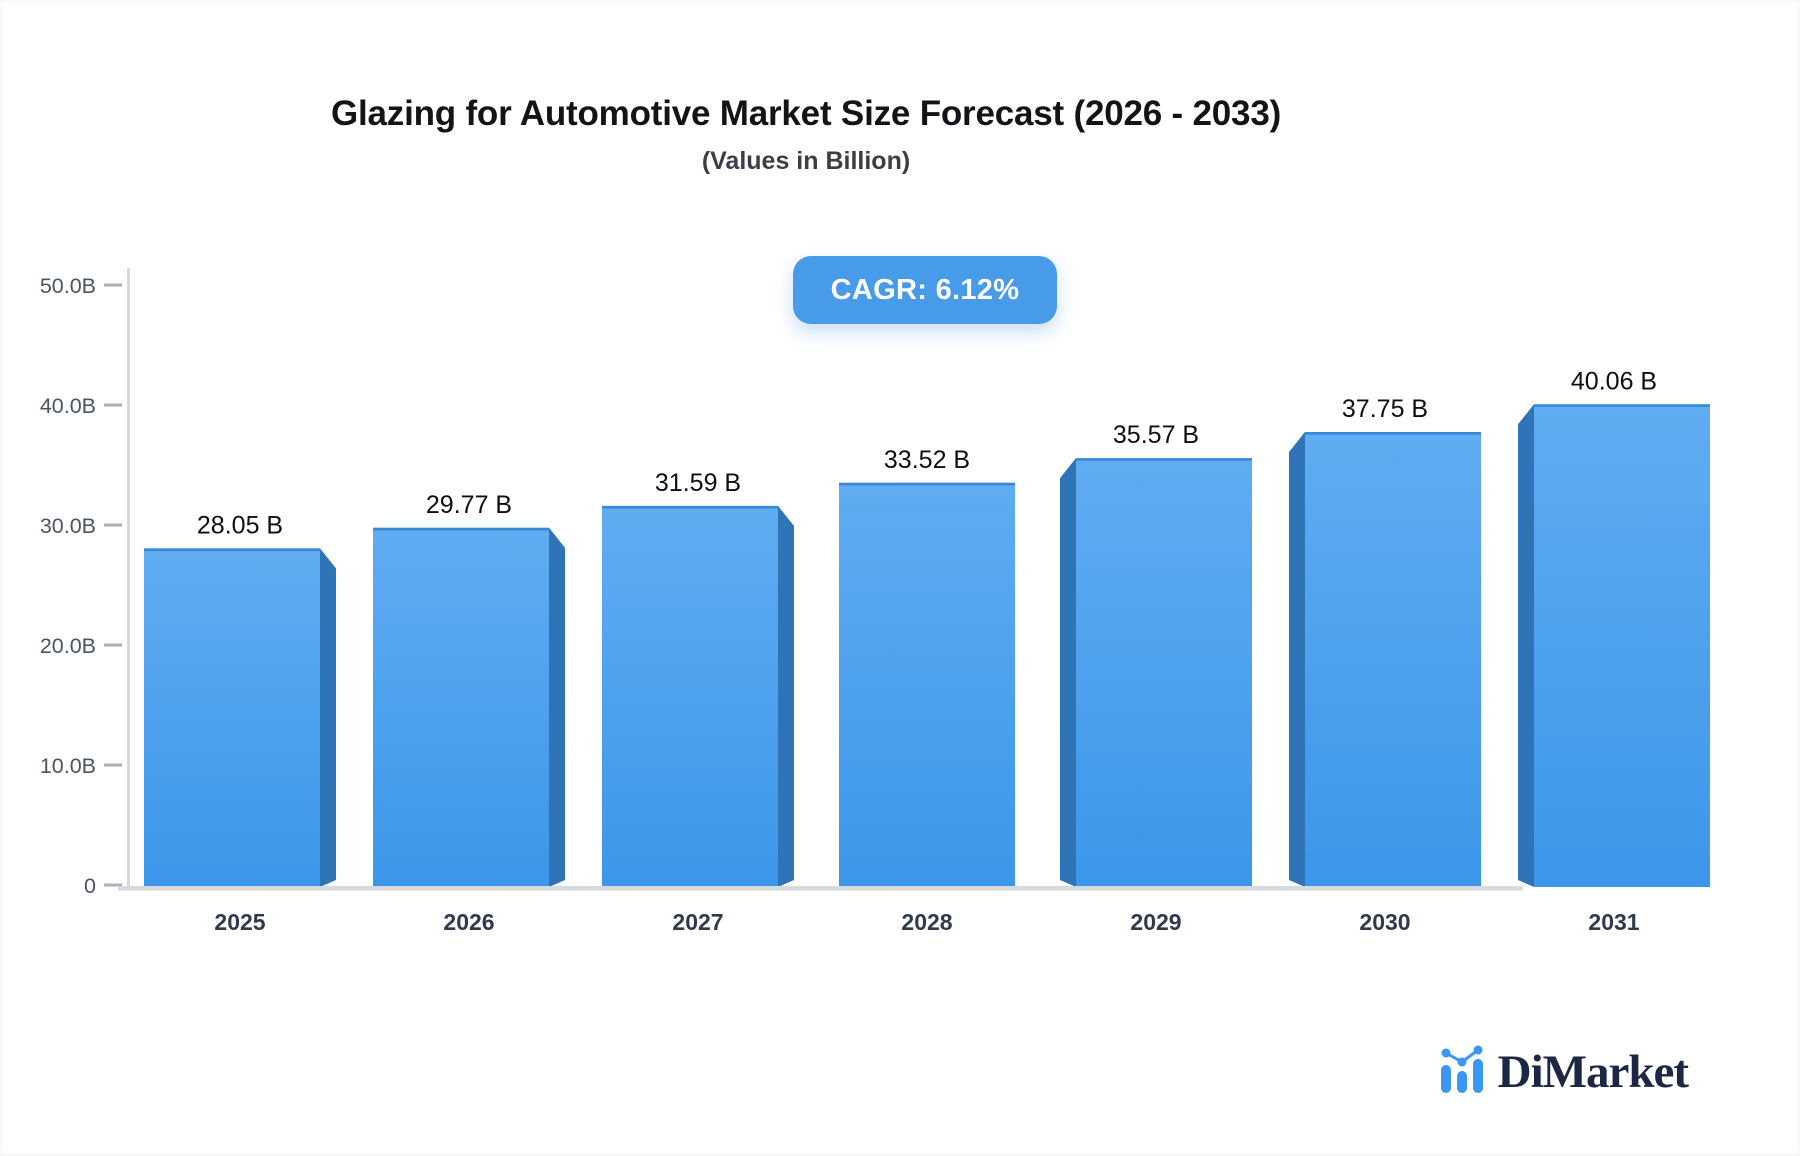 The height and width of the screenshot is (1156, 1800). What do you see at coordinates (240, 525) in the screenshot?
I see `bar-value-label: 28.05 B` at bounding box center [240, 525].